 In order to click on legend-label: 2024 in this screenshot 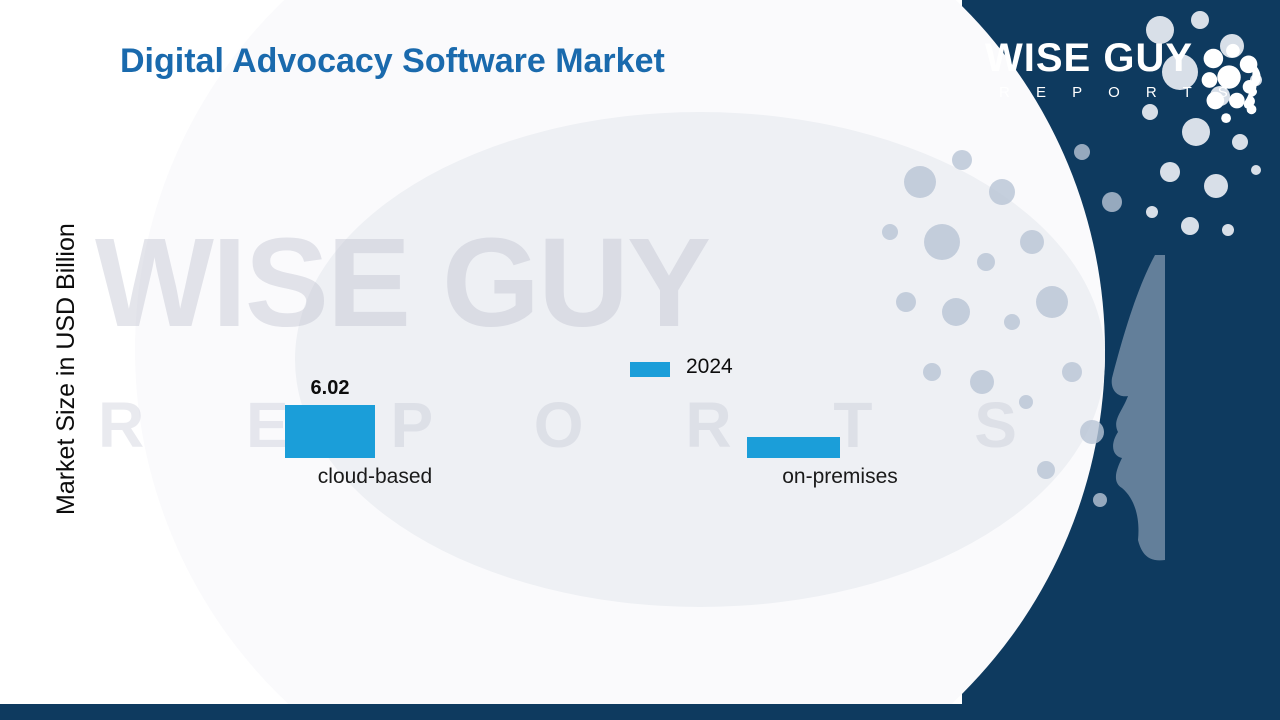, I will do `click(709, 366)`.